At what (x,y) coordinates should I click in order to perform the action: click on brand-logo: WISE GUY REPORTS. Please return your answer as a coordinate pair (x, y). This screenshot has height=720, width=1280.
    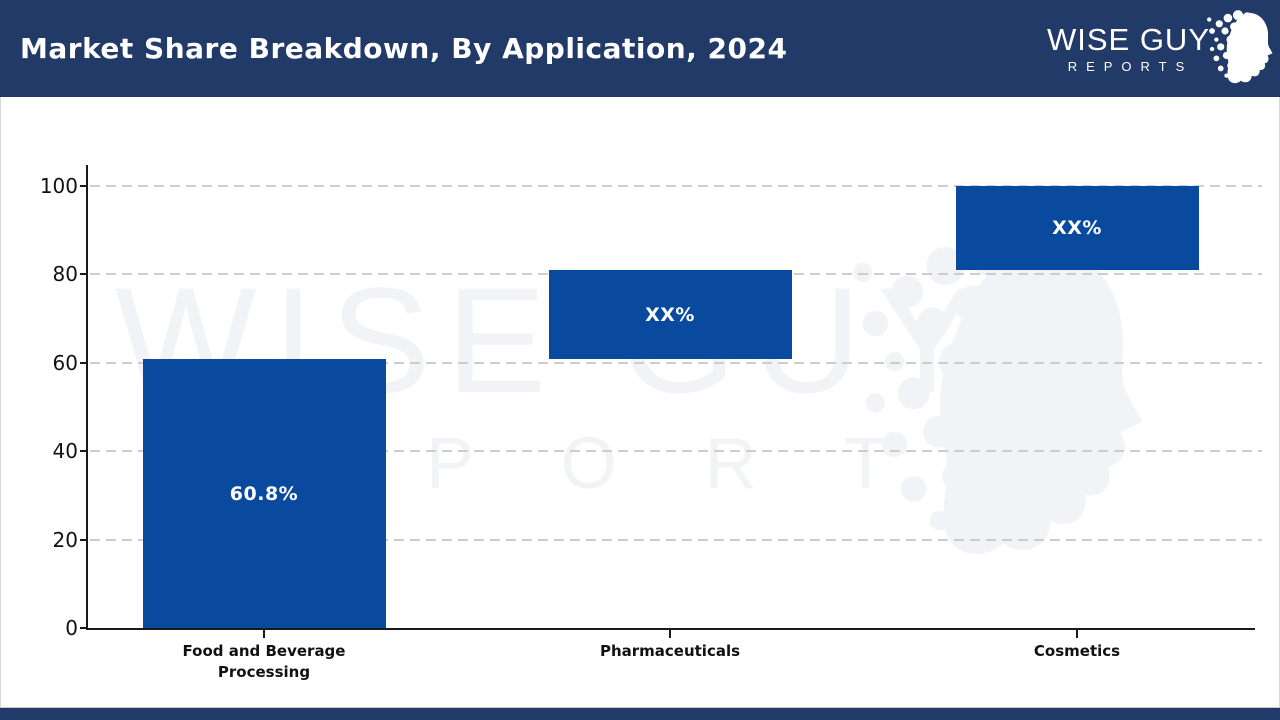
    Looking at the image, I should click on (1160, 49).